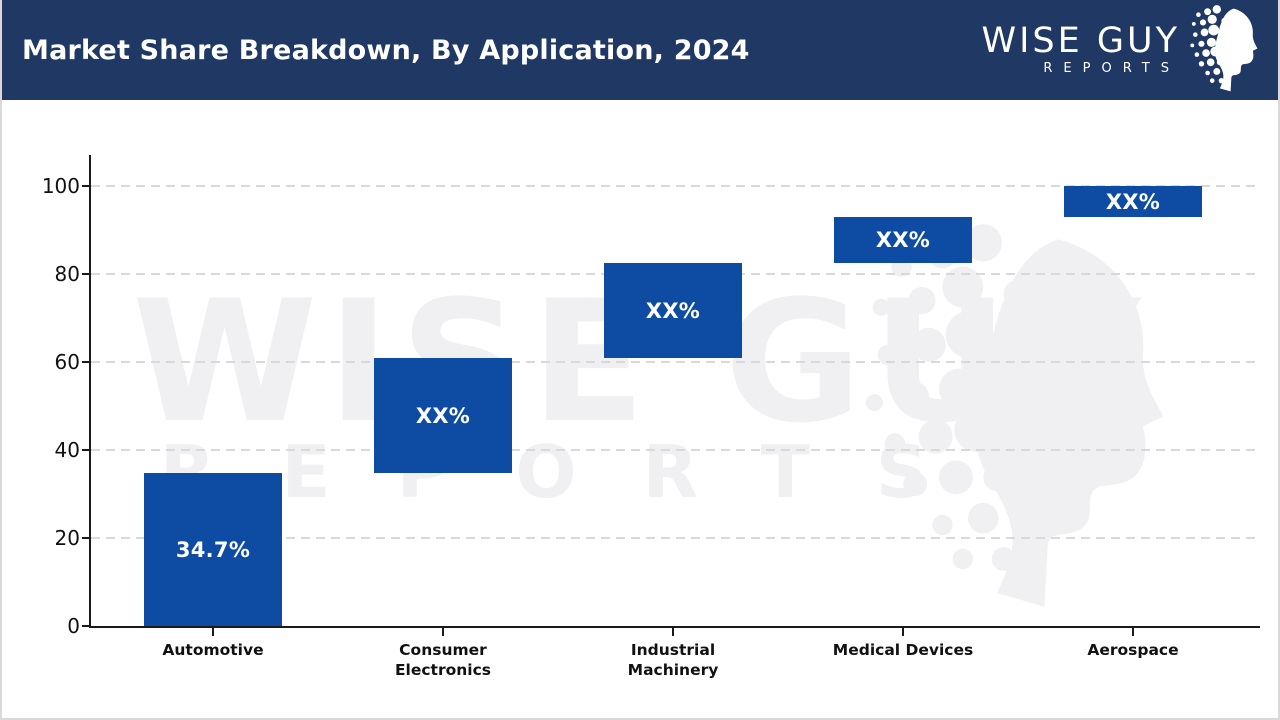 Image resolution: width=1280 pixels, height=720 pixels. Describe the element at coordinates (67, 362) in the screenshot. I see `y-tick-label: 60` at that location.